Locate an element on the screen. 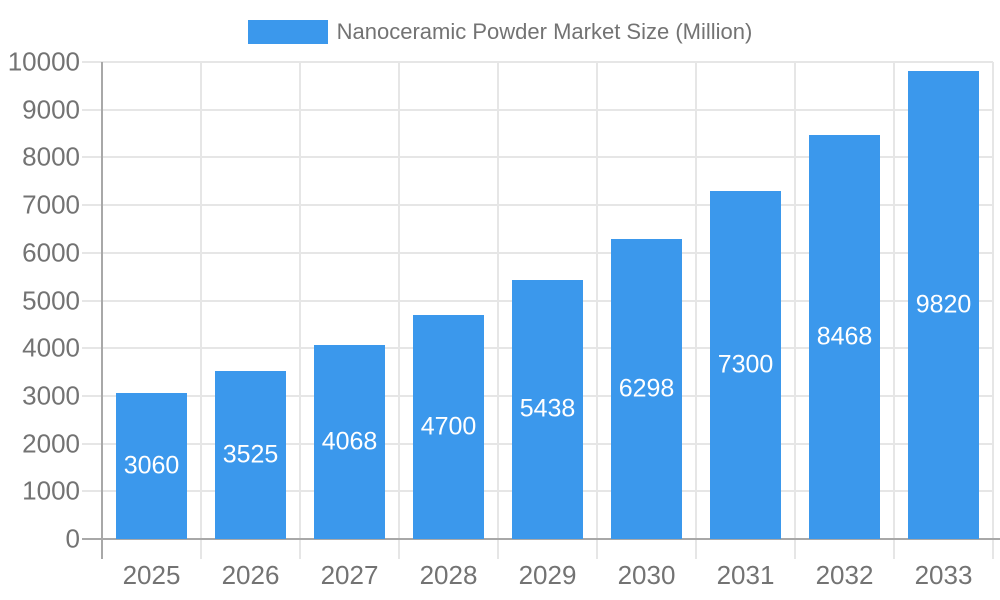  bar-value-label: 3525 is located at coordinates (250, 454).